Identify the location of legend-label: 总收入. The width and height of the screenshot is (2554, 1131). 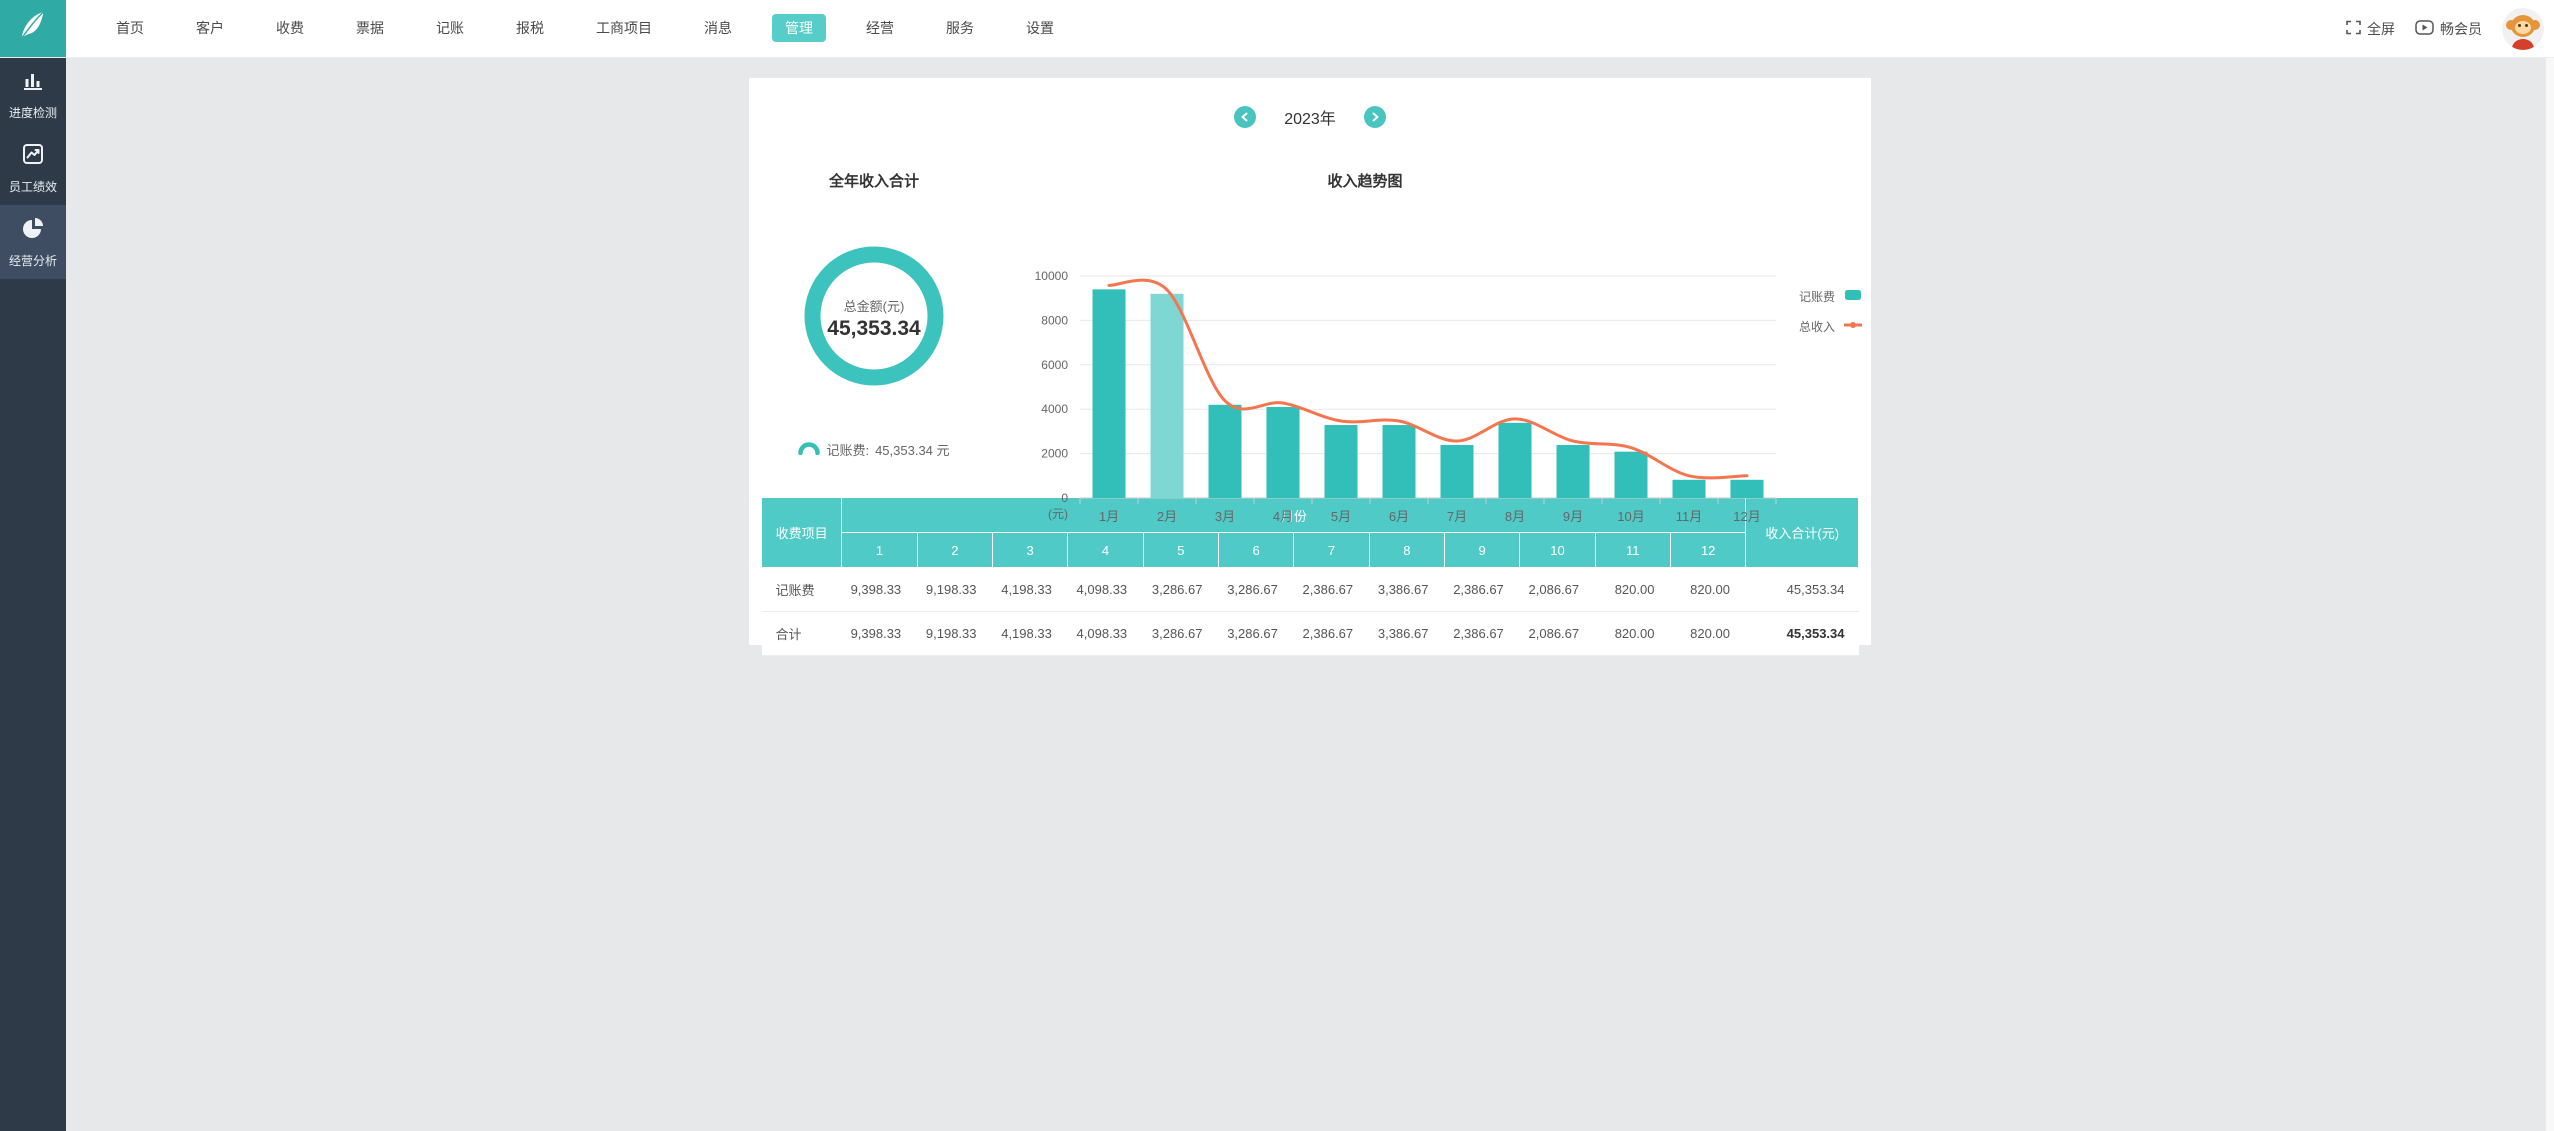
(1816, 327).